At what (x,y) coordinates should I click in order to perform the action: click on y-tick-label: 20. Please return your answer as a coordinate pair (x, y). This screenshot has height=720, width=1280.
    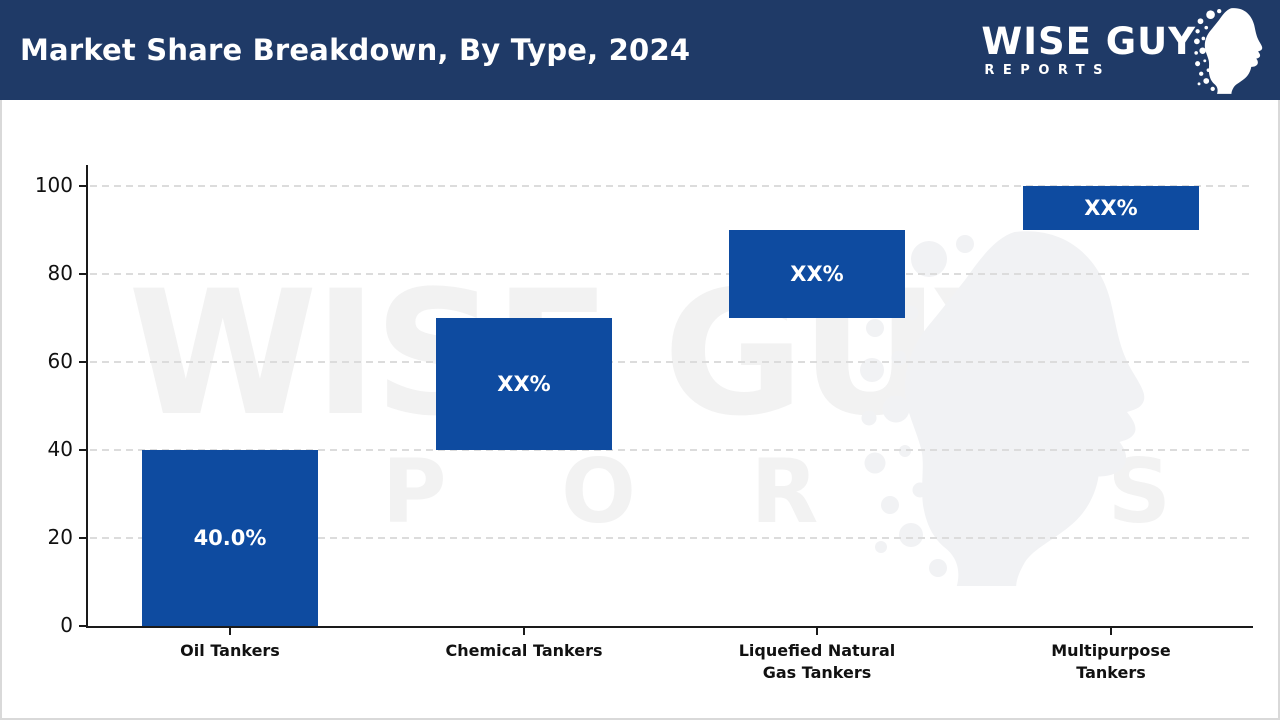
    Looking at the image, I should click on (60, 537).